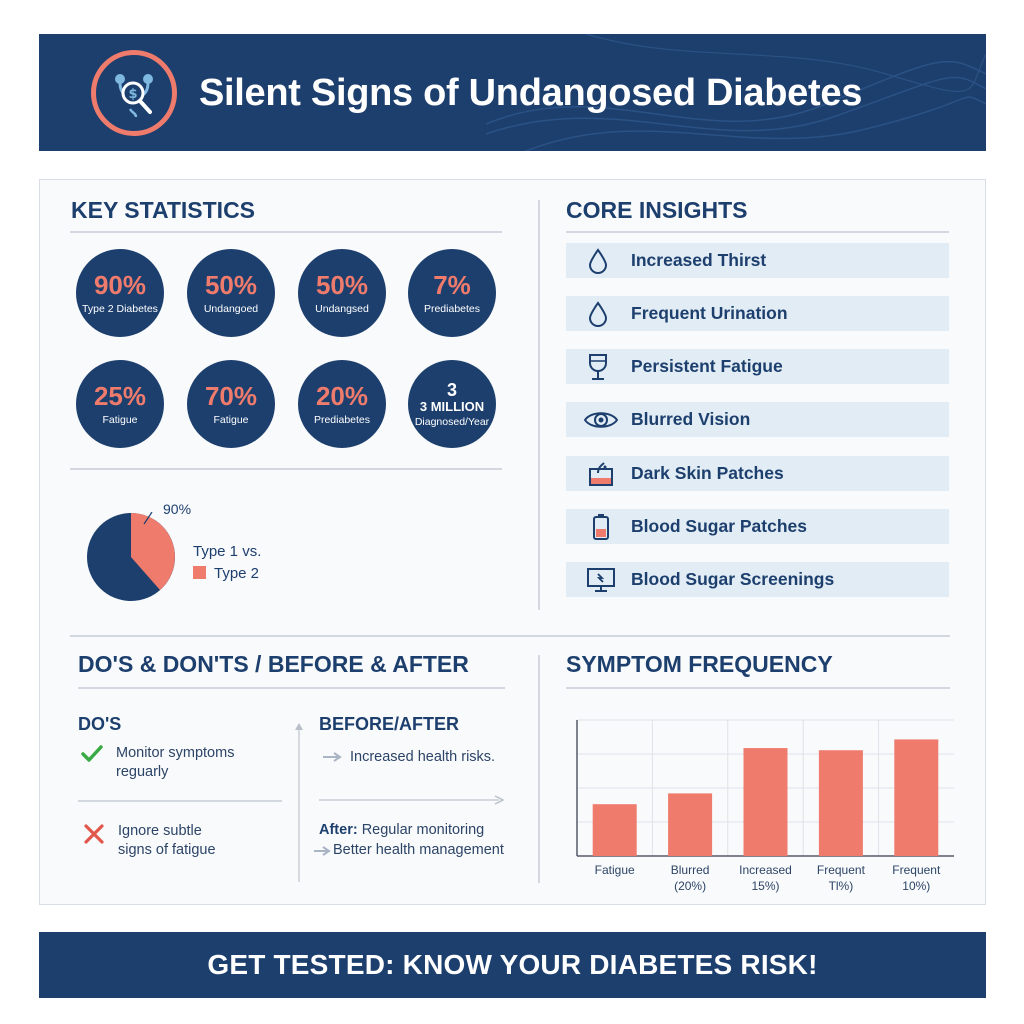 Image resolution: width=1024 pixels, height=1024 pixels. What do you see at coordinates (601, 526) in the screenshot?
I see `battery-icon` at bounding box center [601, 526].